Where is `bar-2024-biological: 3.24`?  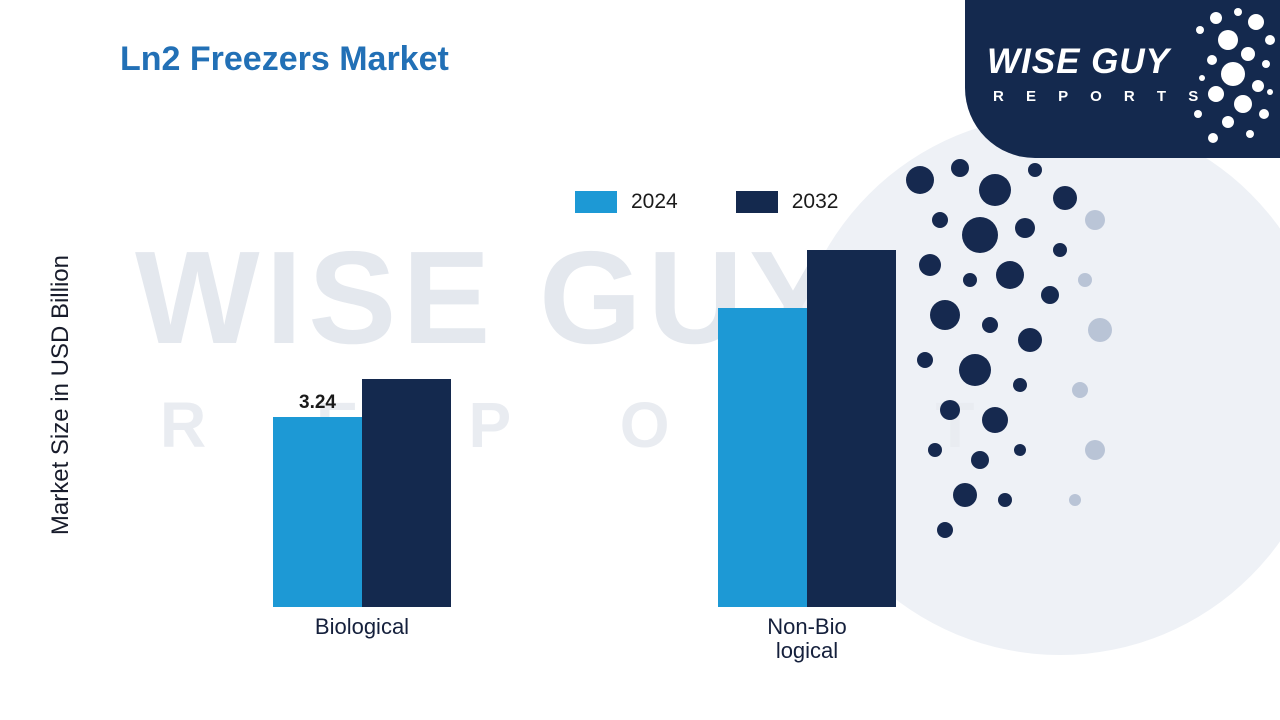 bar-2024-biological: 3.24 is located at coordinates (317, 499).